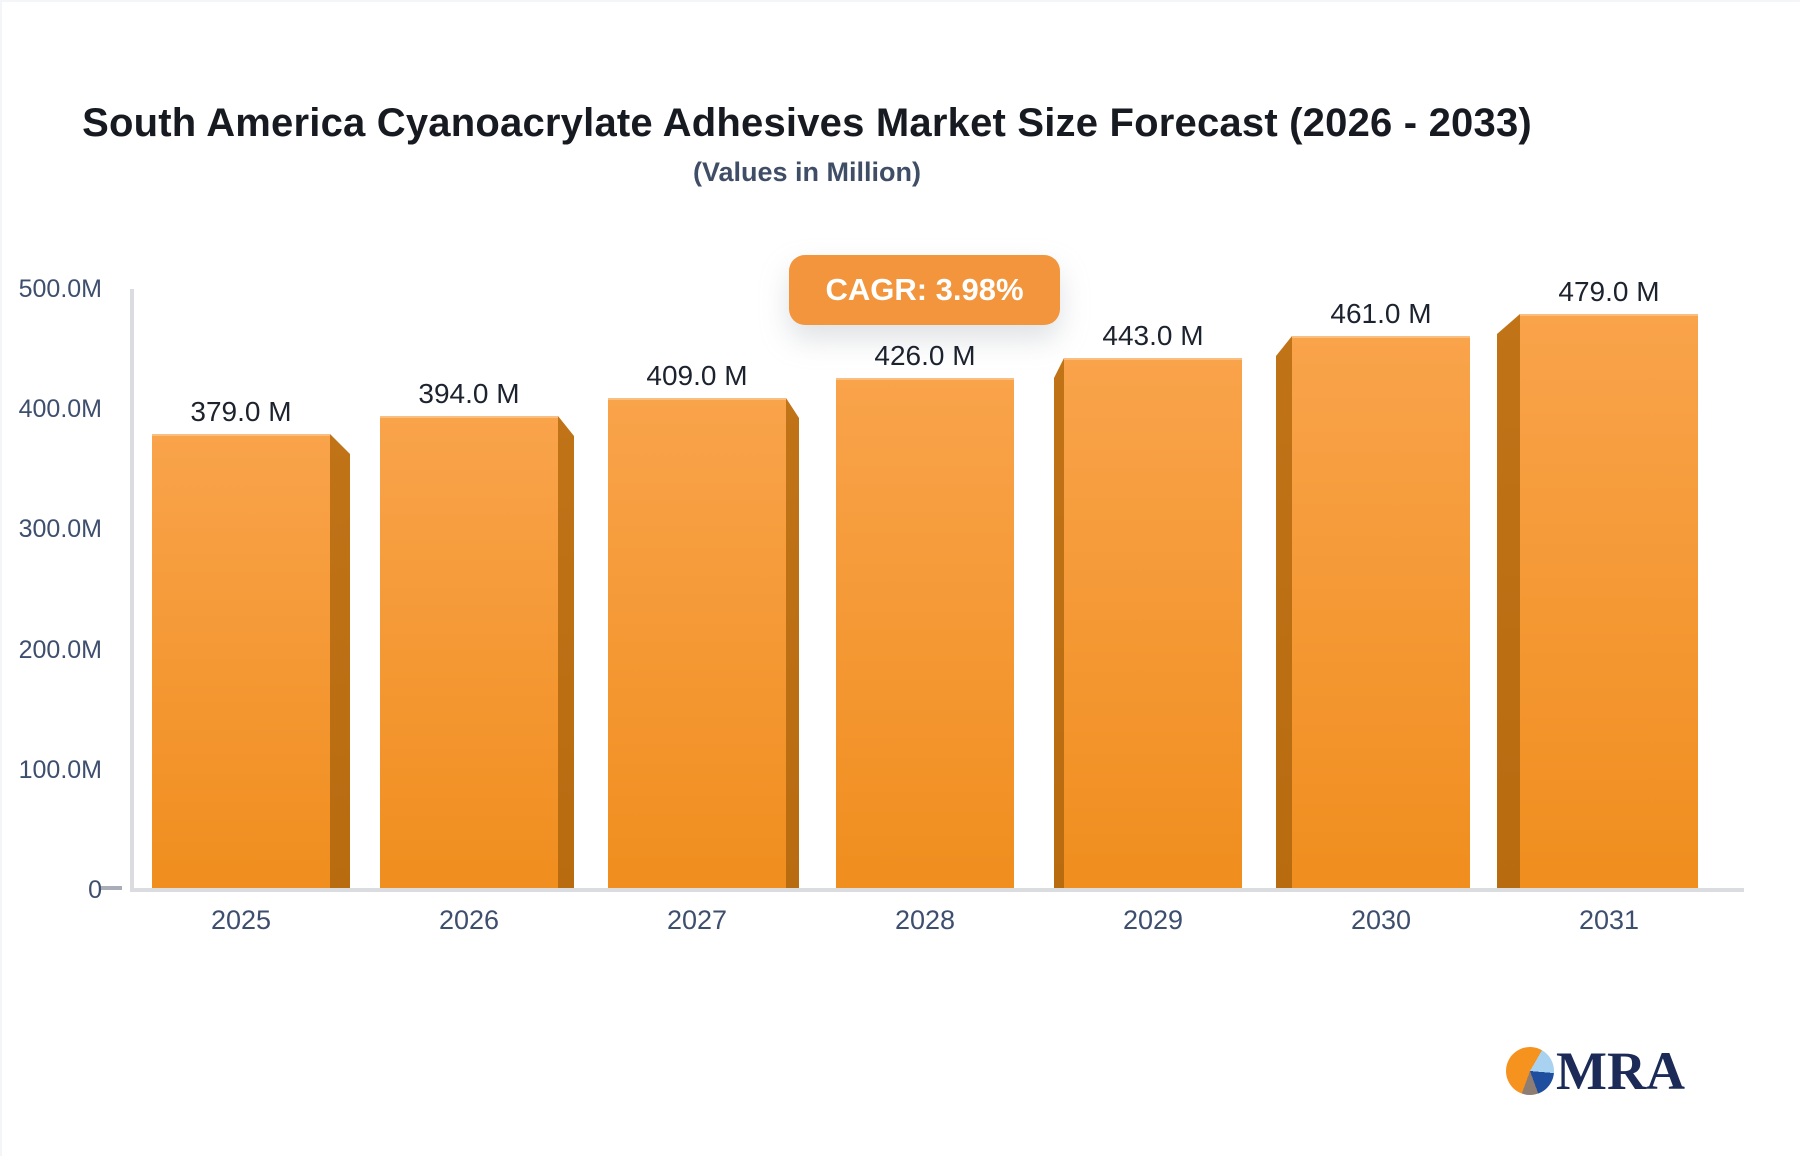 The image size is (1800, 1156). Describe the element at coordinates (1620, 1071) in the screenshot. I see `logo-text: MRA` at that location.